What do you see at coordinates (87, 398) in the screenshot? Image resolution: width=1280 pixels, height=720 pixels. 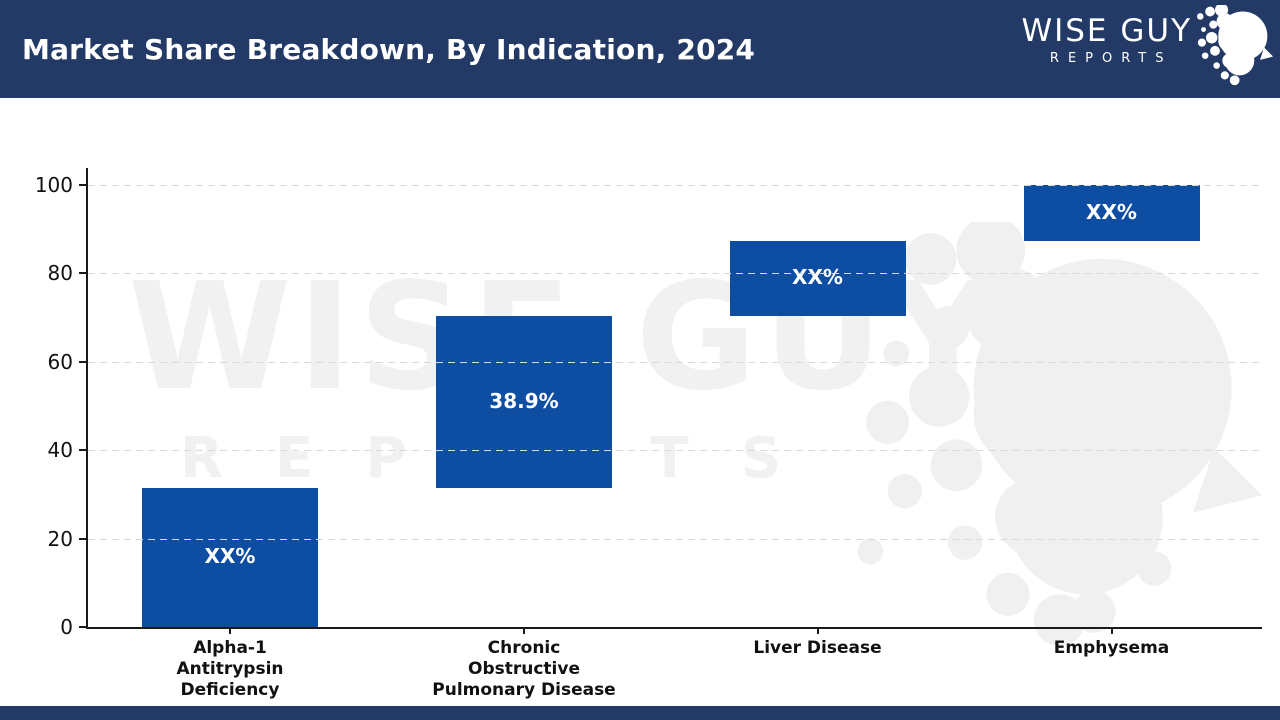 I see `y-axis-line` at bounding box center [87, 398].